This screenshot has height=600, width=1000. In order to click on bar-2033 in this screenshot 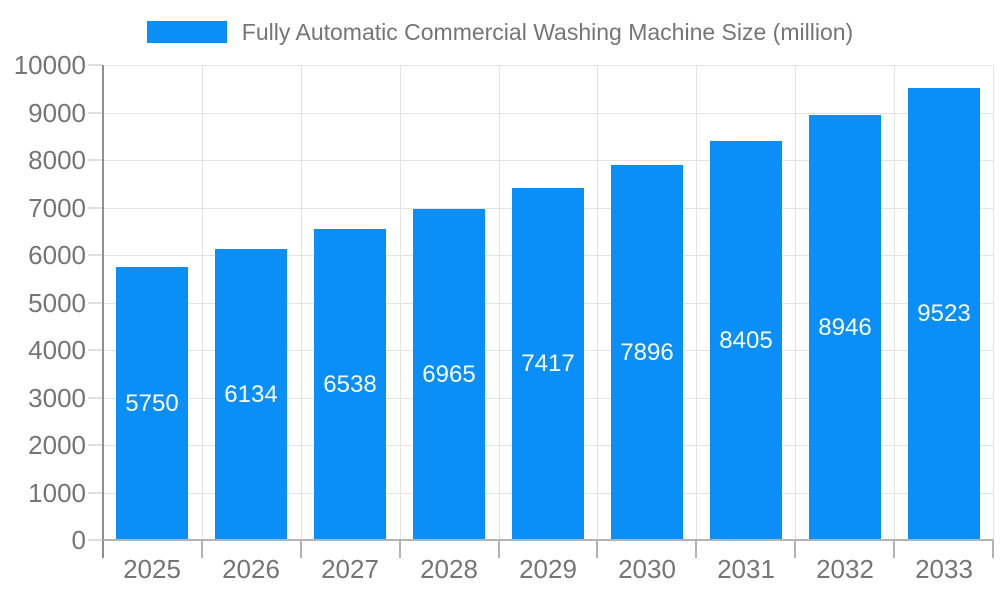, I will do `click(944, 314)`.